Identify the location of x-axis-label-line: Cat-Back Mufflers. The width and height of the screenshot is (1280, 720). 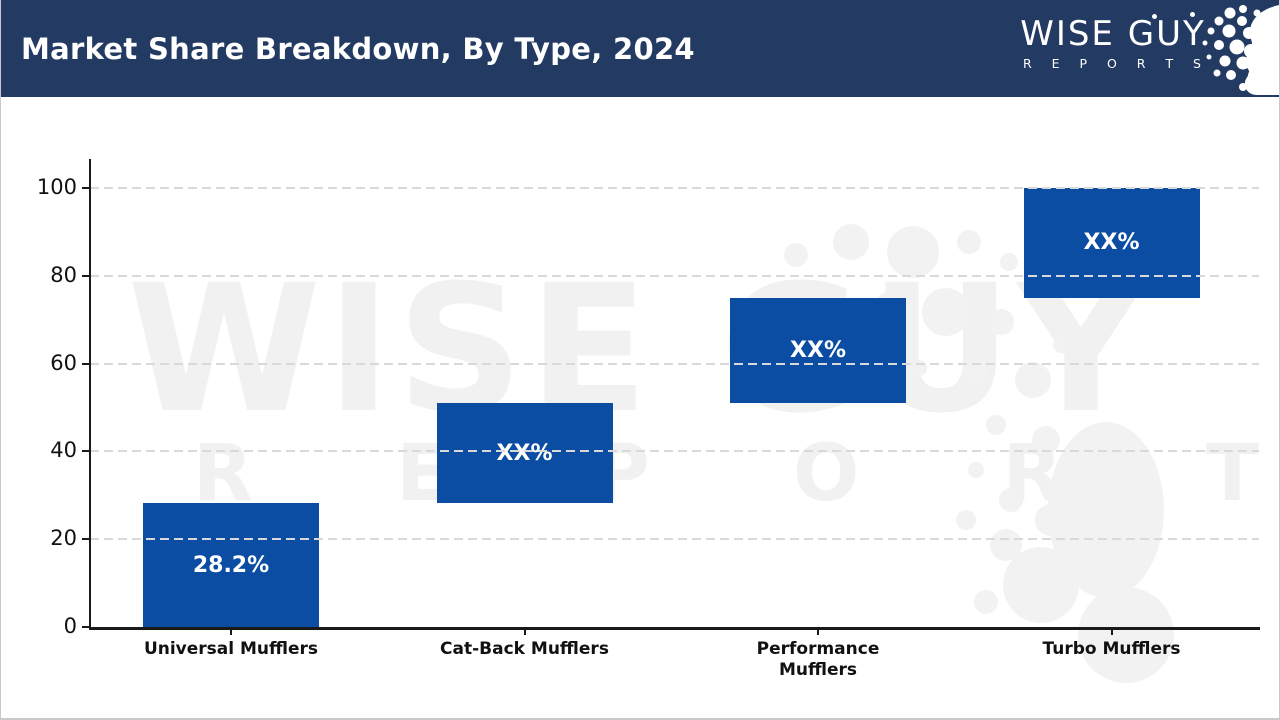
(524, 649).